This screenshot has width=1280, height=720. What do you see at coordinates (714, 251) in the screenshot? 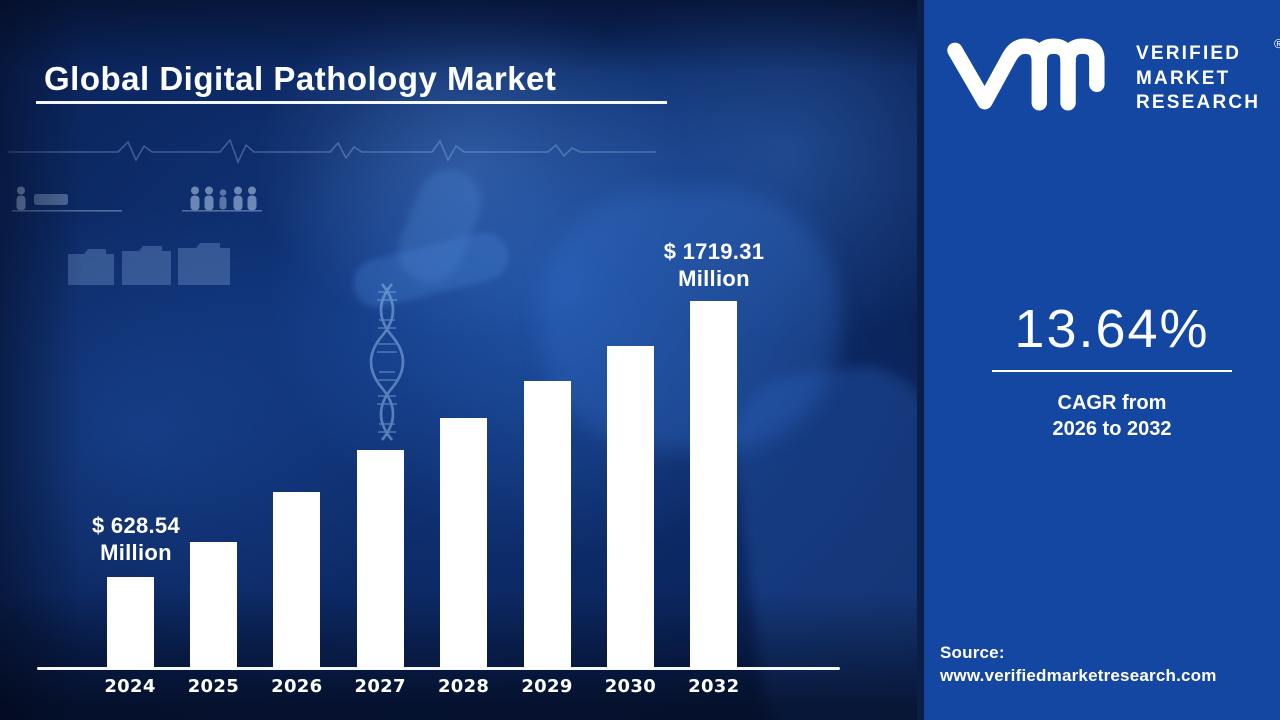
I see `value-line1: $ 1719.31` at bounding box center [714, 251].